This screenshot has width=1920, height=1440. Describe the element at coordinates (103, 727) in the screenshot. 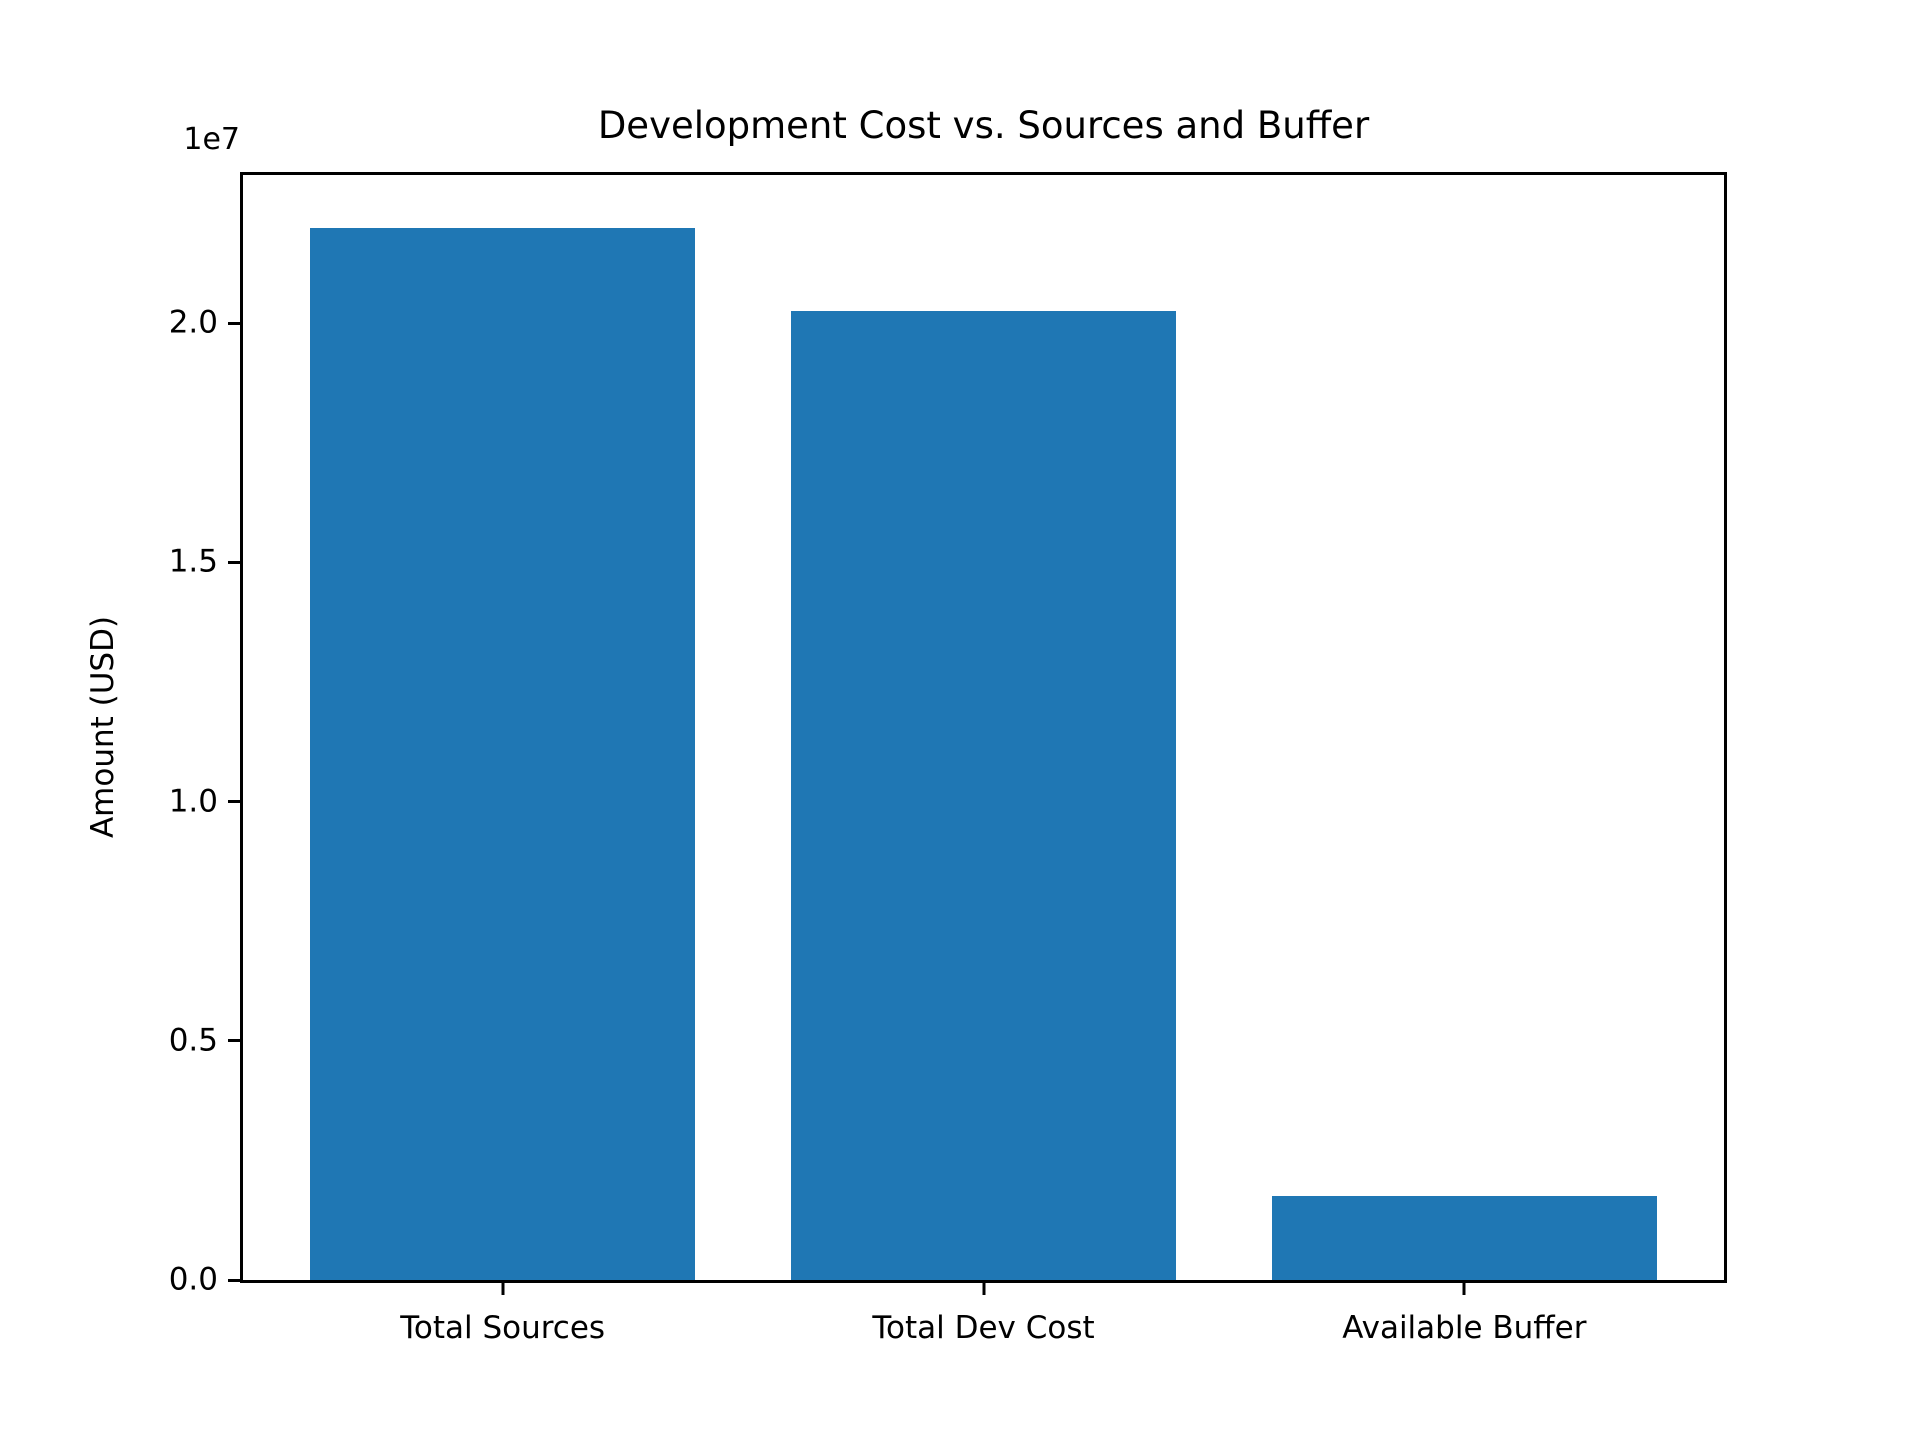

I see `y-axis-label: Amount (USD)` at that location.